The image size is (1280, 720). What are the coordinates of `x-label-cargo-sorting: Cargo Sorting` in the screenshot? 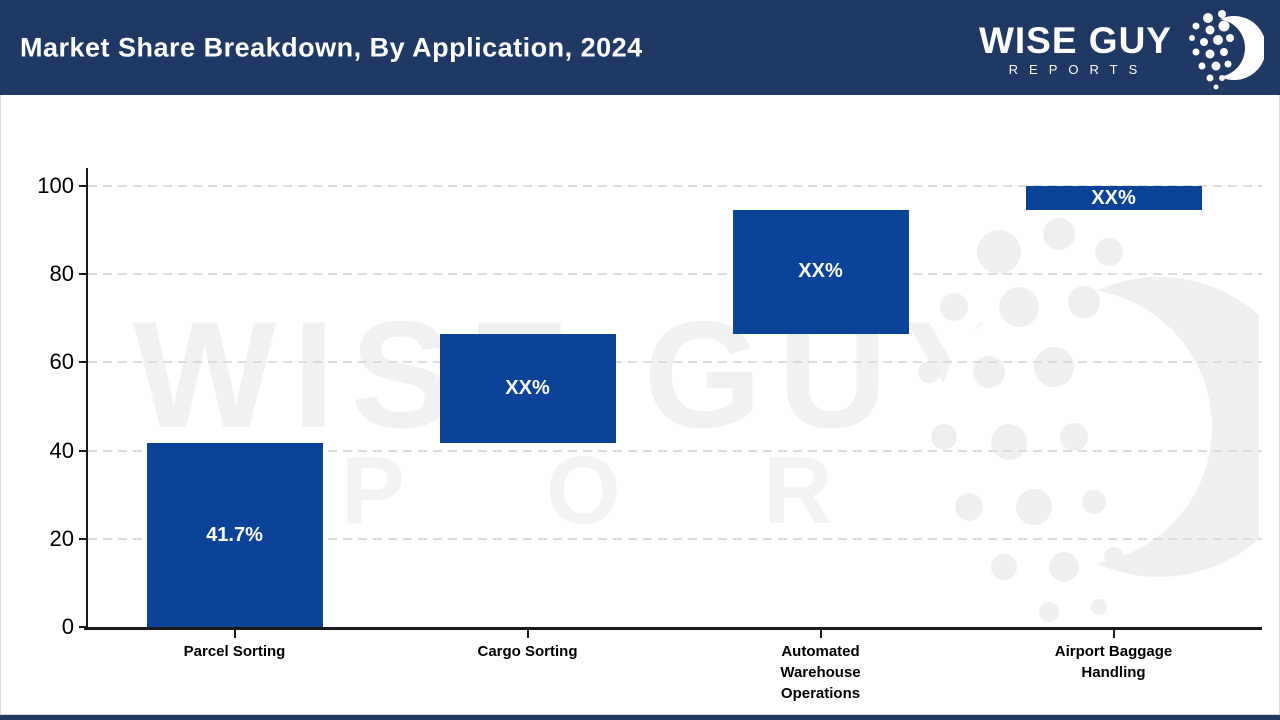 It's located at (527, 651).